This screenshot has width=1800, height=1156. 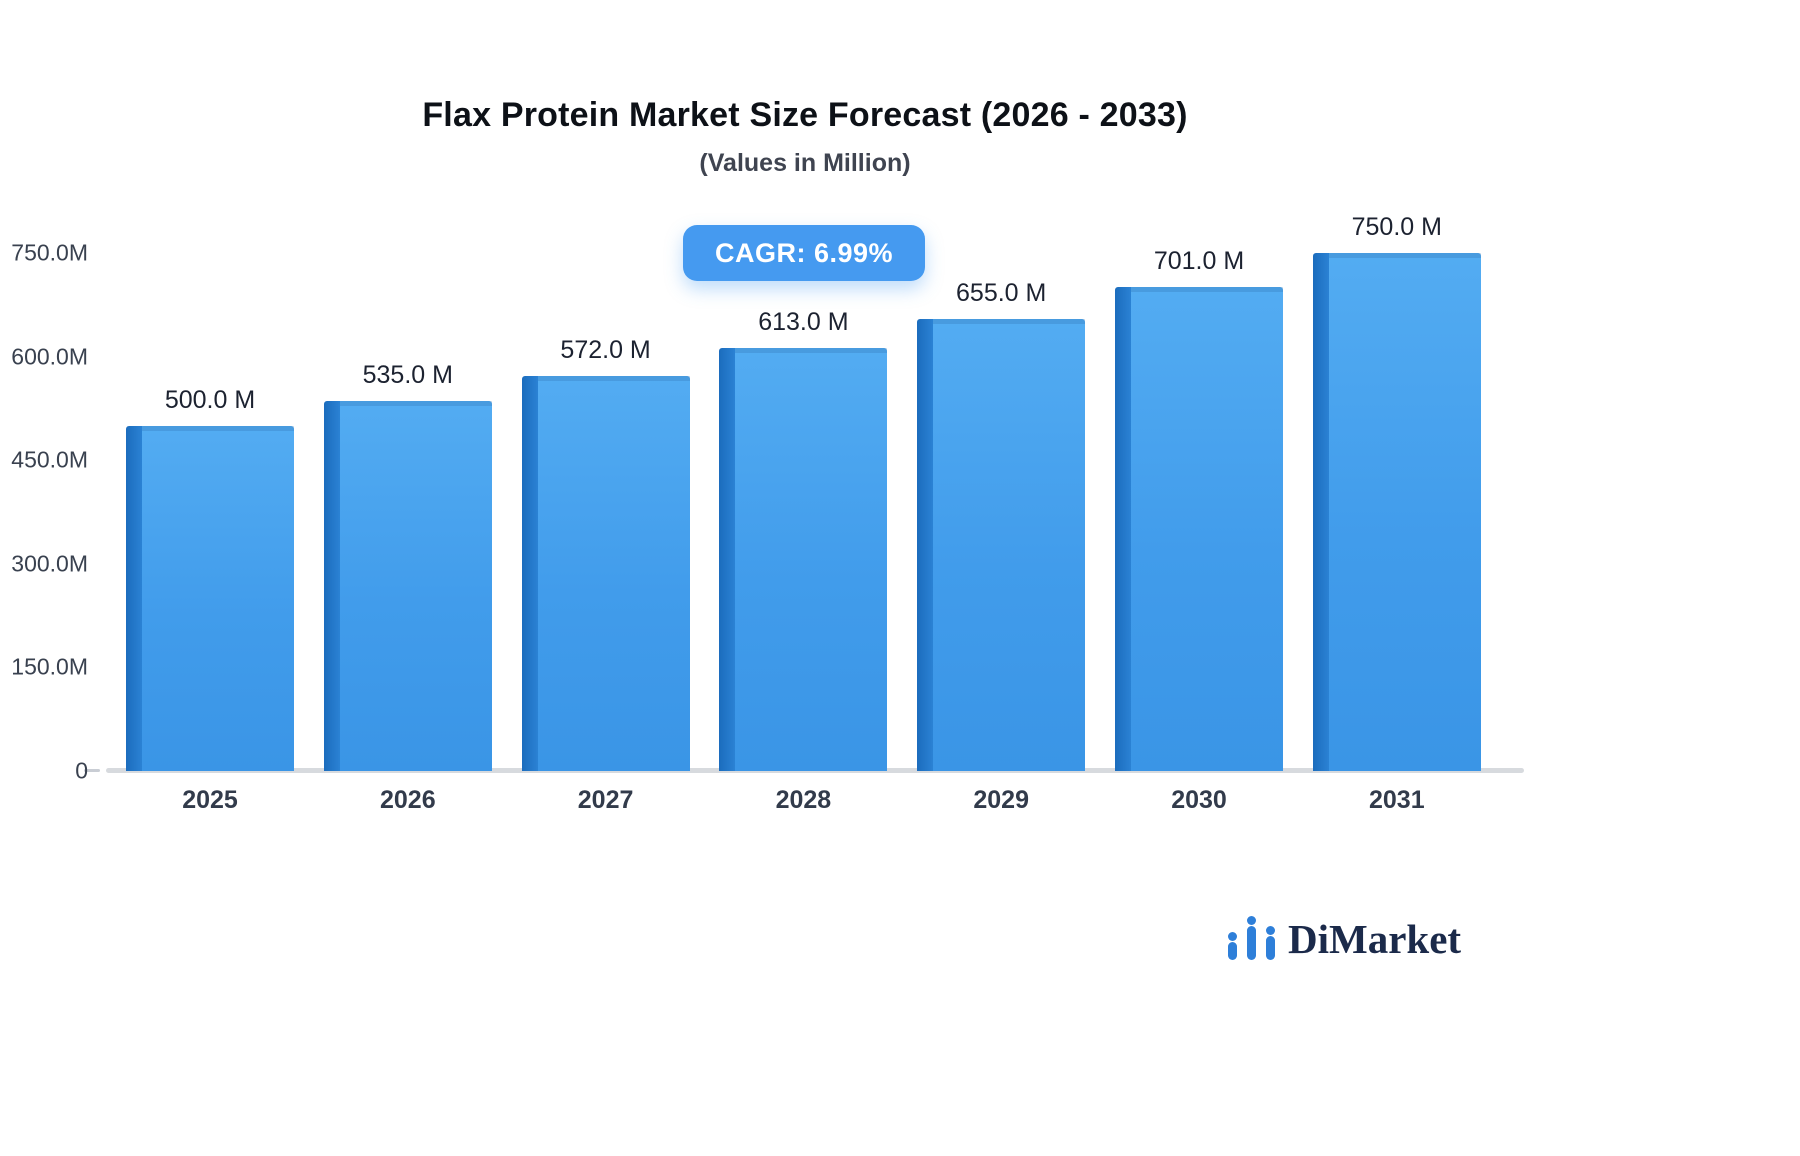 I want to click on bar-value-label: 655.0 M, so click(x=1001, y=292).